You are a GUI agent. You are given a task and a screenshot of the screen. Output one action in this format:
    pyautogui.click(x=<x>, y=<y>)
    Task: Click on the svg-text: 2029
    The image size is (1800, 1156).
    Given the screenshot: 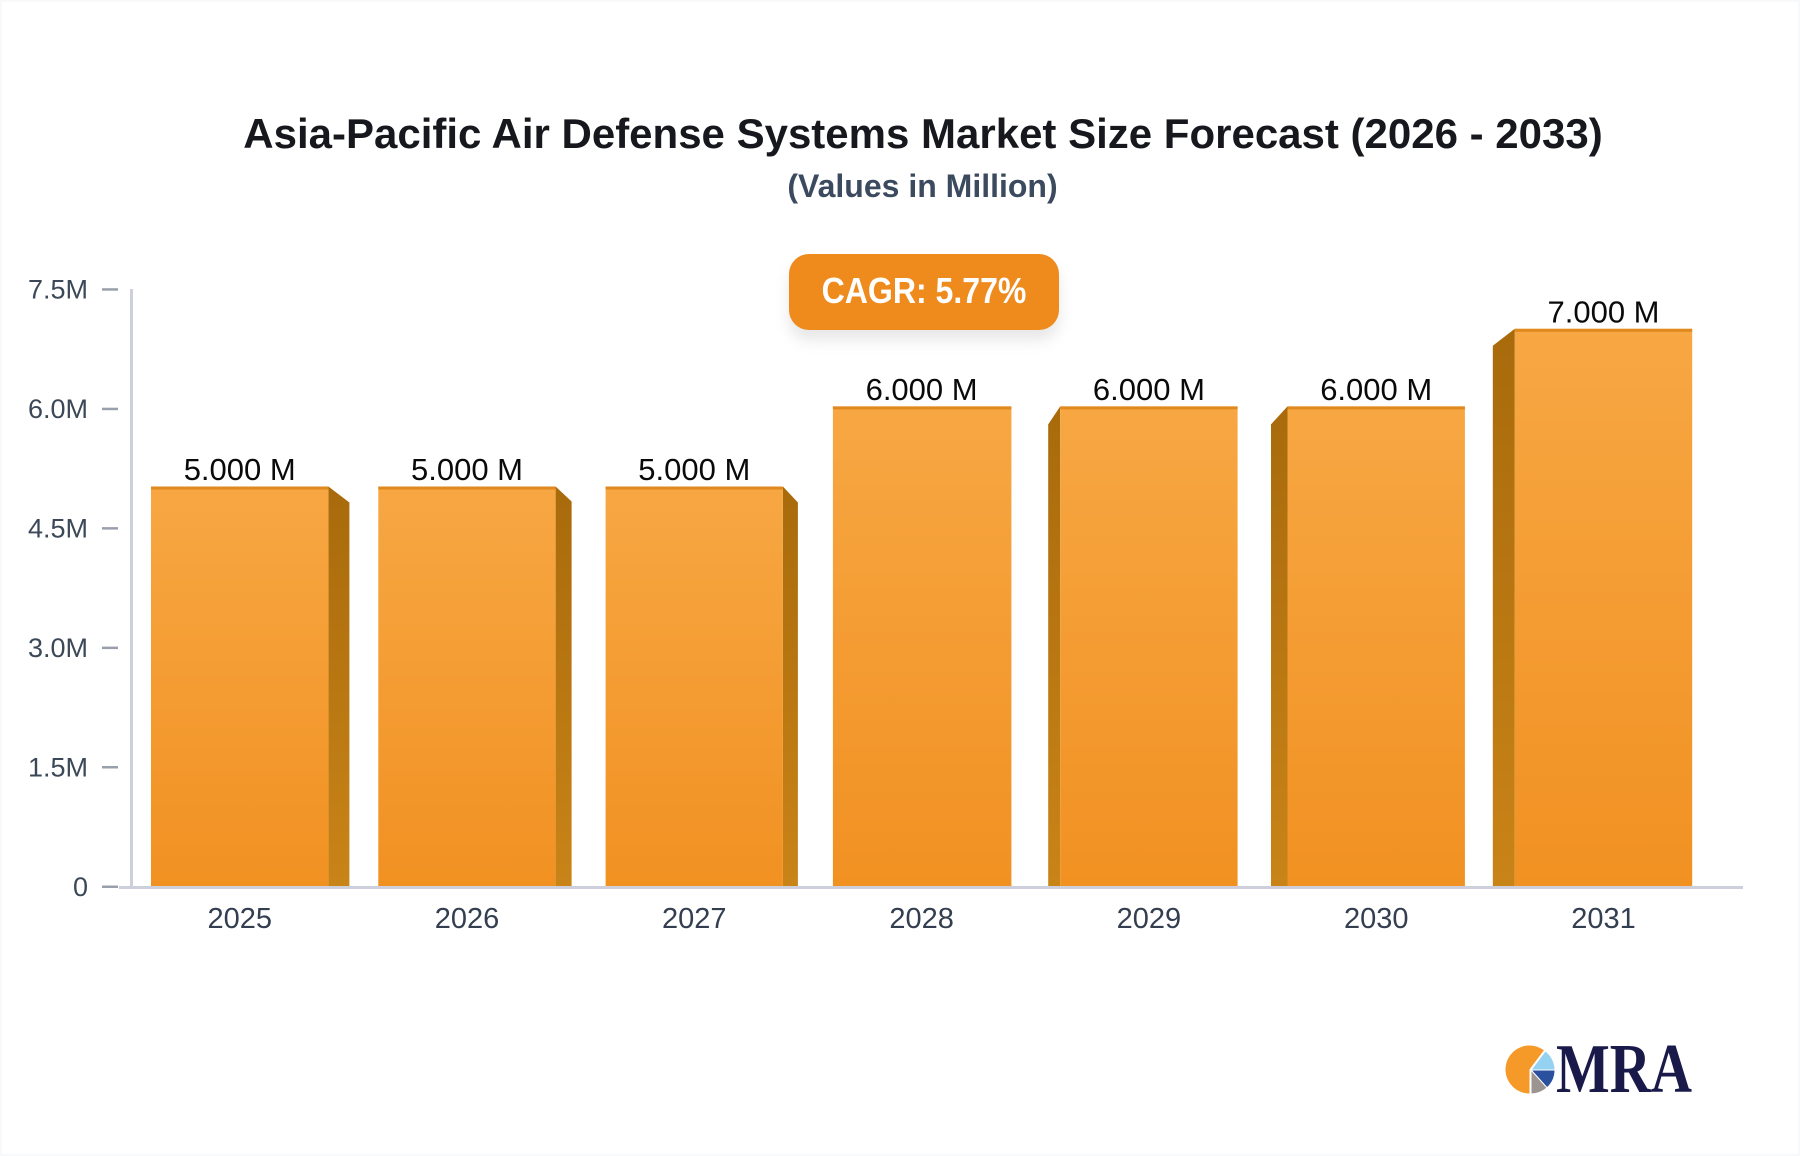 What is the action you would take?
    pyautogui.click(x=1149, y=919)
    